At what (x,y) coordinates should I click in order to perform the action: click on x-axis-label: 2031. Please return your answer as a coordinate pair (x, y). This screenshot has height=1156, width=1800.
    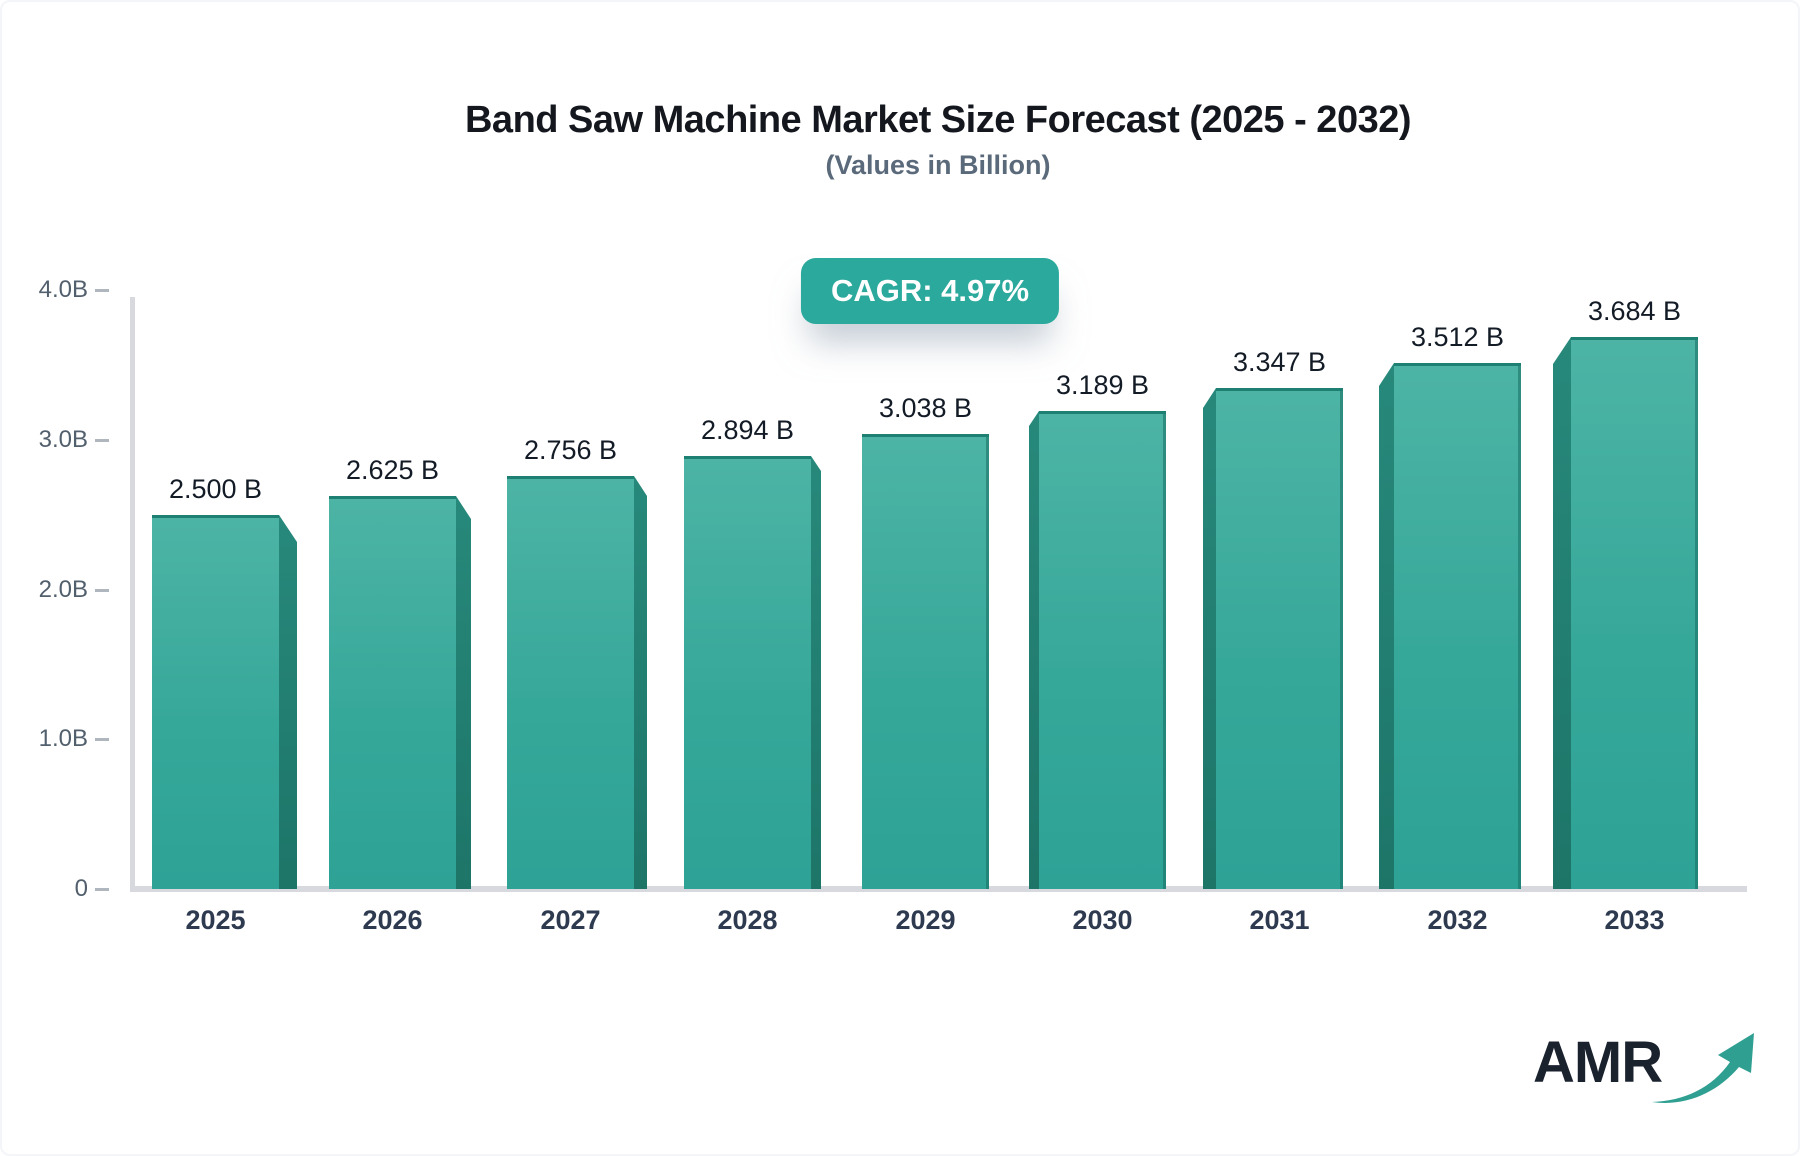
    Looking at the image, I should click on (1279, 920).